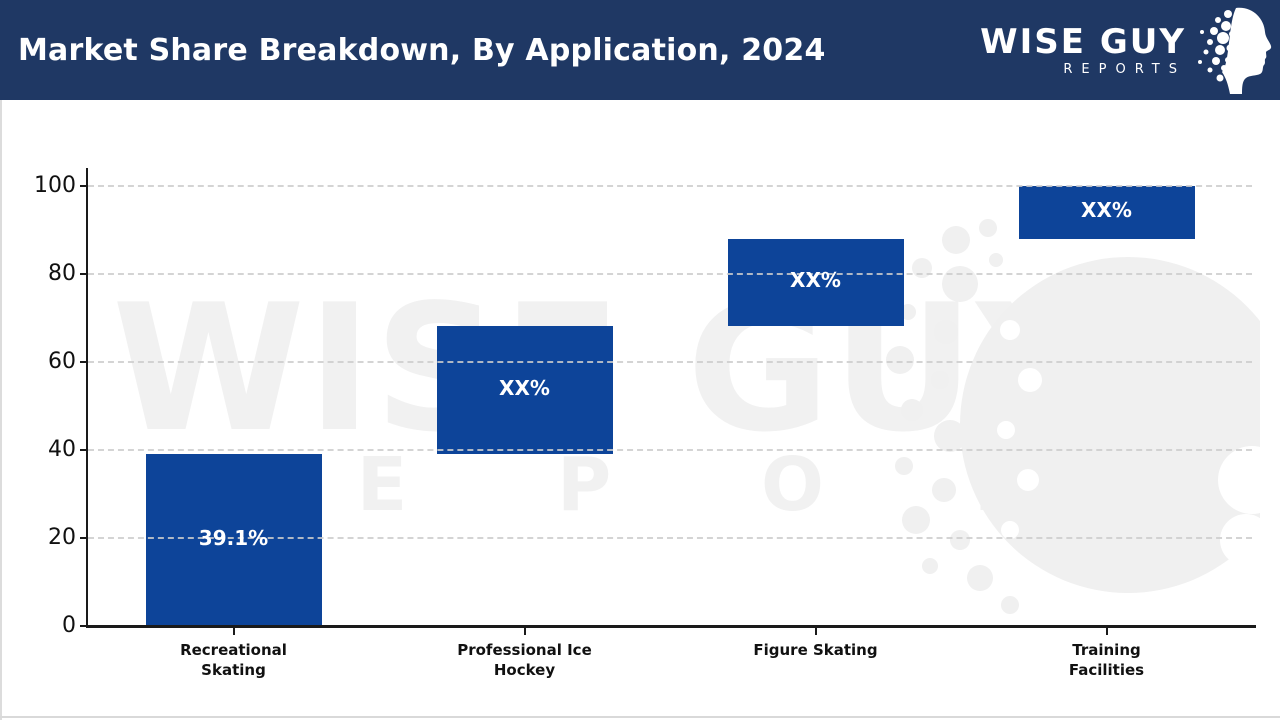 The width and height of the screenshot is (1280, 720). What do you see at coordinates (62, 449) in the screenshot?
I see `y-tick-label: 40` at bounding box center [62, 449].